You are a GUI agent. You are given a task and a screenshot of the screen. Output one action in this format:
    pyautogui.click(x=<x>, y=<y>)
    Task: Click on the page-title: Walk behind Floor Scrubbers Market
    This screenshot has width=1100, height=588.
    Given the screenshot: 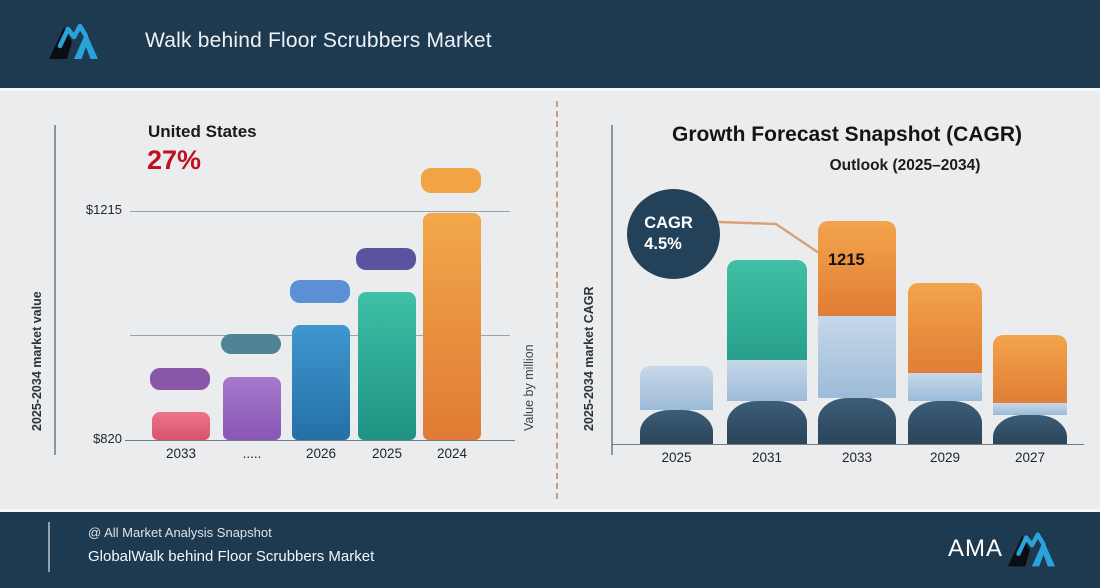 What is the action you would take?
    pyautogui.click(x=318, y=40)
    